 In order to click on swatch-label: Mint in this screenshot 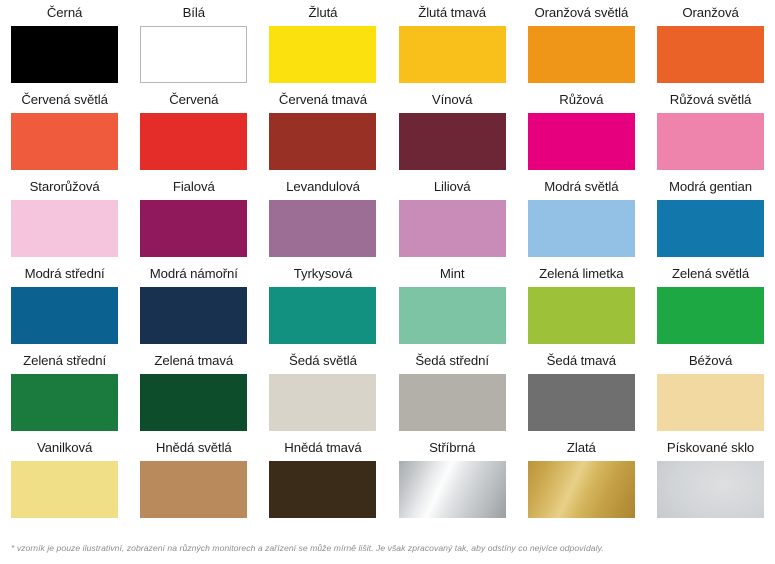, I will do `click(452, 273)`.